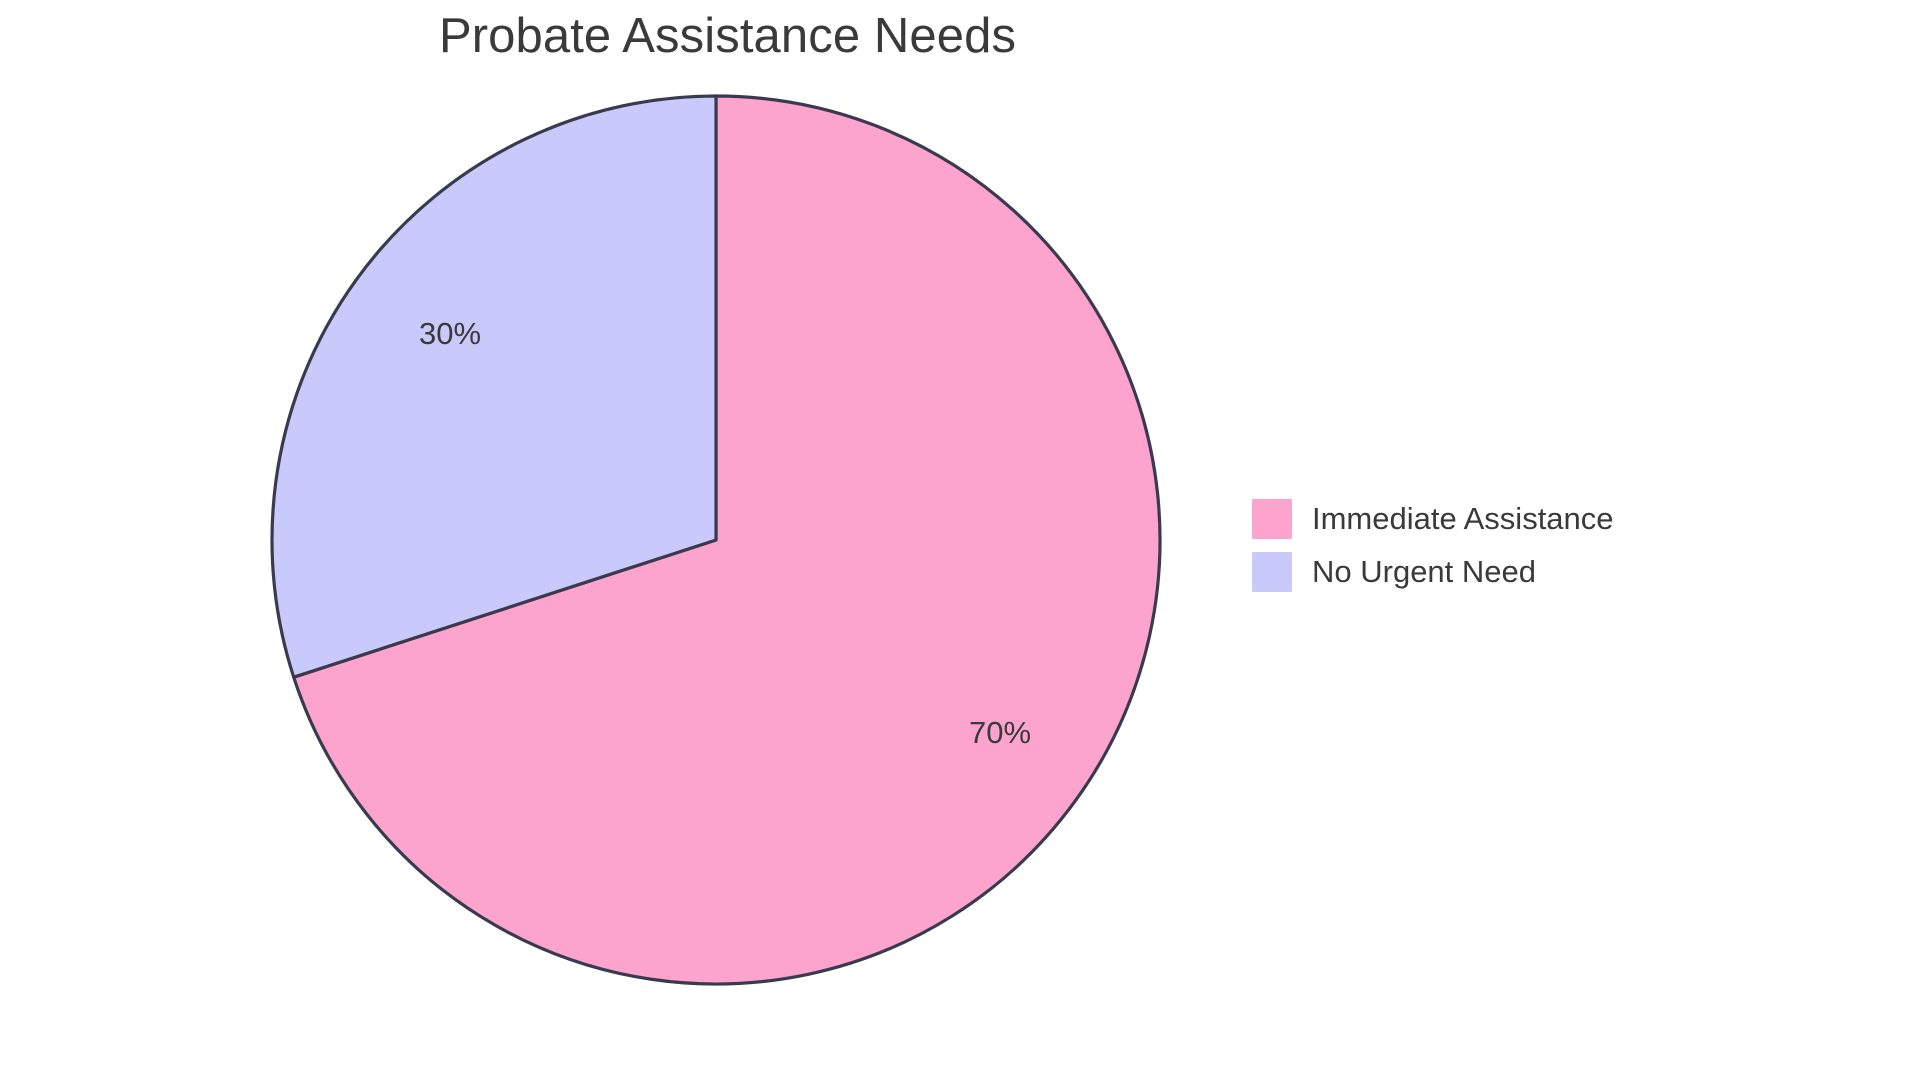 This screenshot has width=1920, height=1083. Describe the element at coordinates (727, 36) in the screenshot. I see `page-title: Probate Assistance Needs` at that location.